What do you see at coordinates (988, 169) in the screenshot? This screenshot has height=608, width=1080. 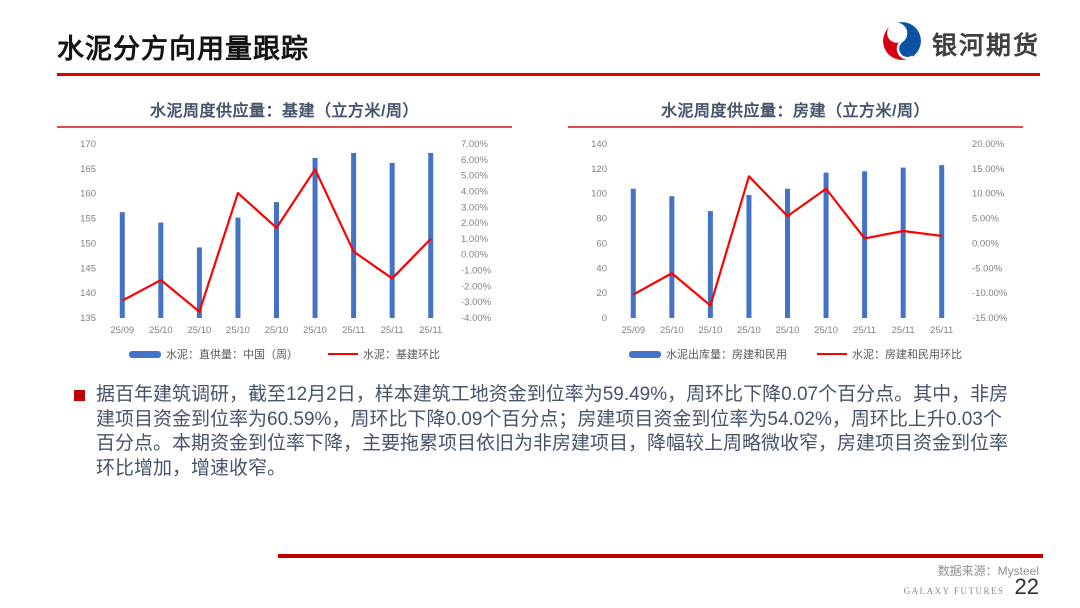 I see `svg-text: 15.00%` at bounding box center [988, 169].